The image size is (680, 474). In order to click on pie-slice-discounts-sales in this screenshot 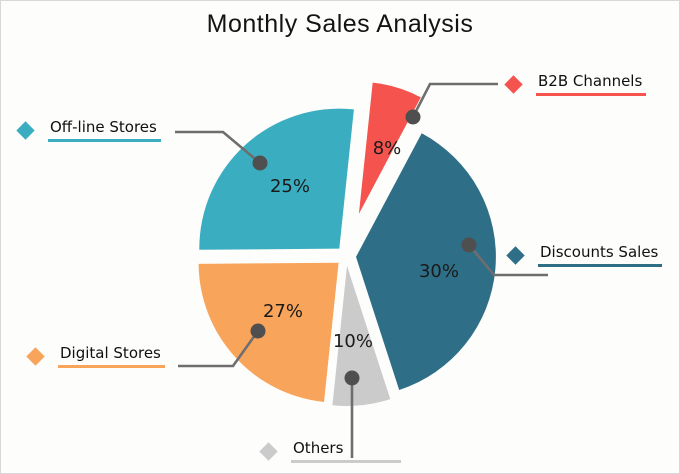, I will do `click(426, 262)`.